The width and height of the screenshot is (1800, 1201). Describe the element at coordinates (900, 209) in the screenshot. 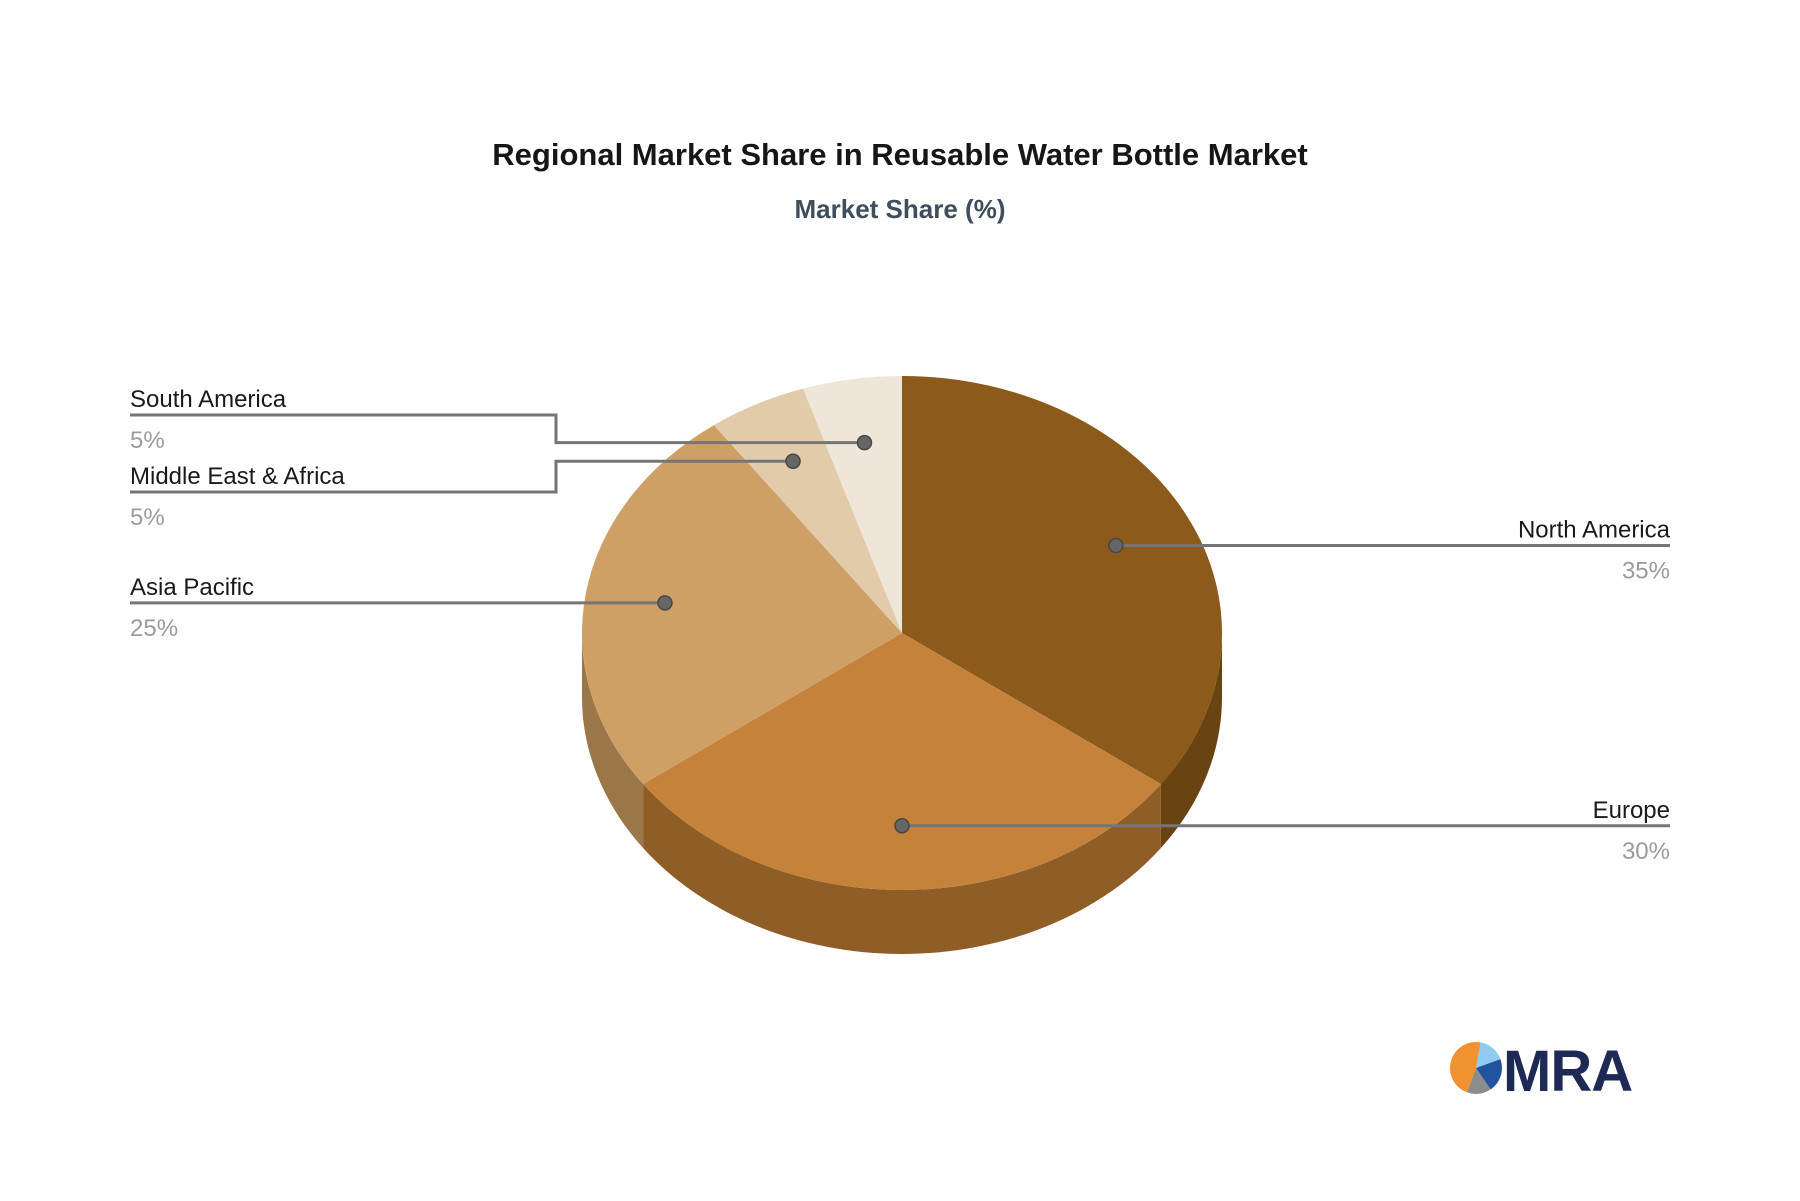

I see `chart-subtitle: Market Share (%)` at that location.